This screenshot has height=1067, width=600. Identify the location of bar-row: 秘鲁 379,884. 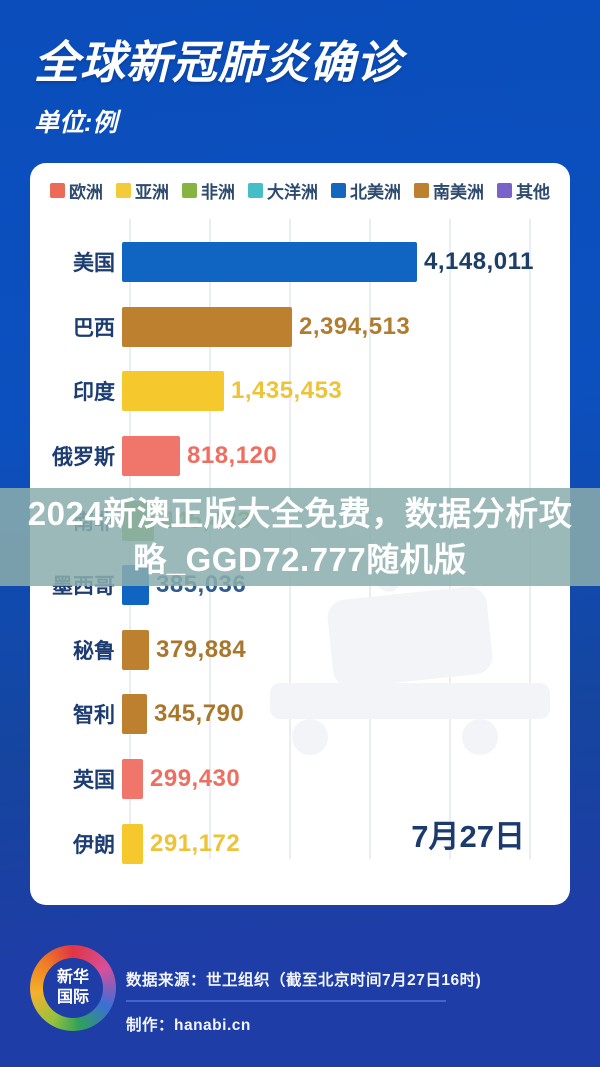
(300, 650).